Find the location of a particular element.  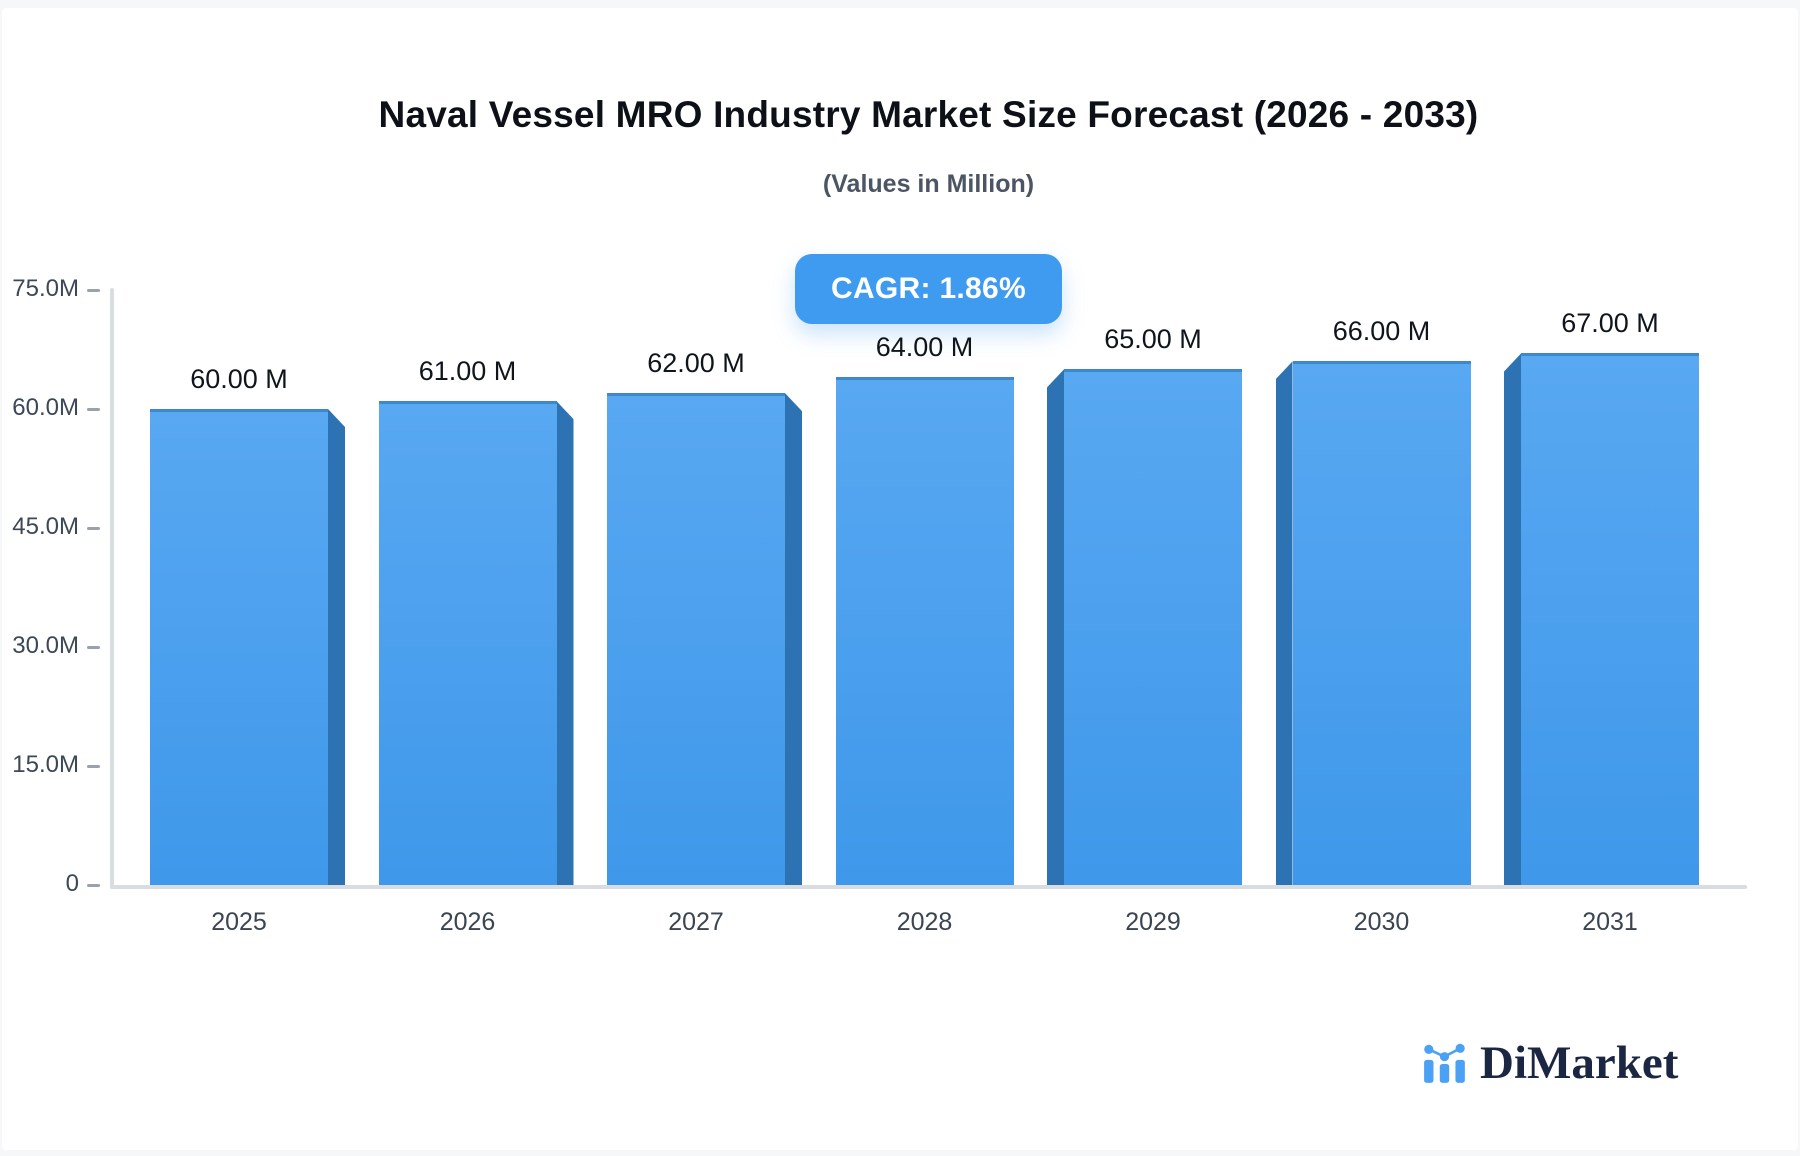

bar-value-label: 67.00 M is located at coordinates (1610, 323).